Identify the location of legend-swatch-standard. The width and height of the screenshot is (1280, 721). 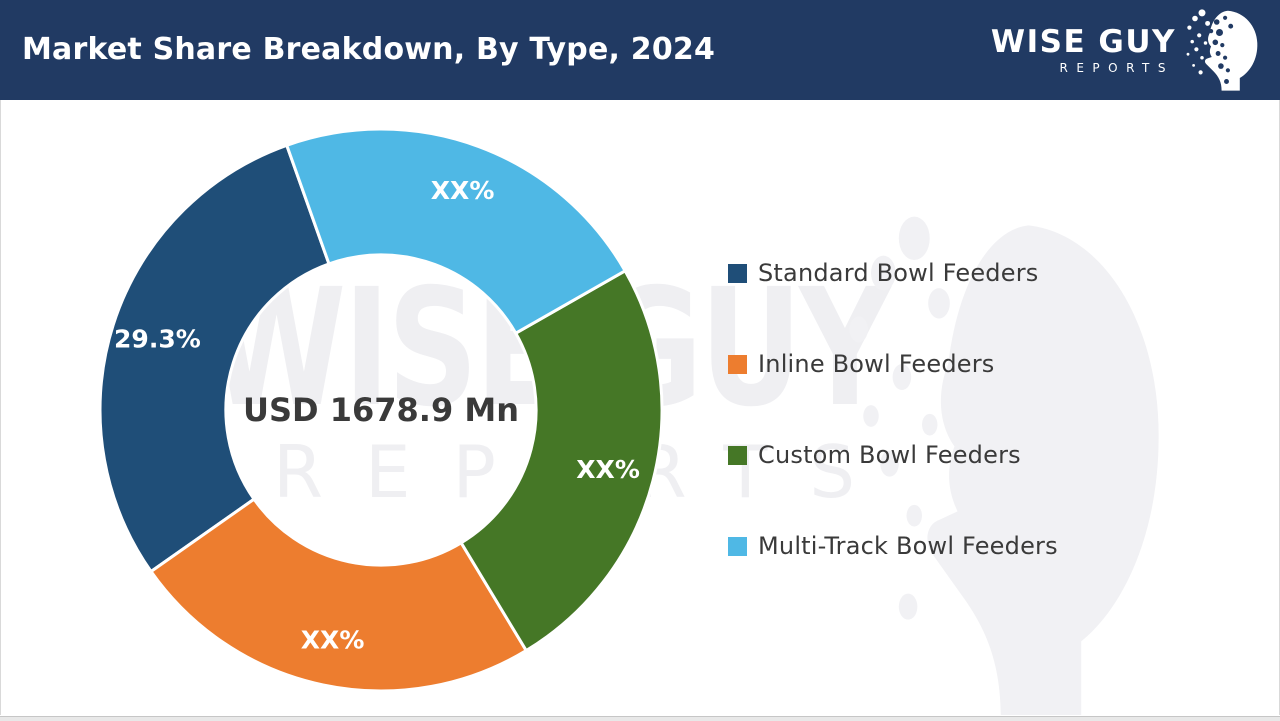
(737, 273).